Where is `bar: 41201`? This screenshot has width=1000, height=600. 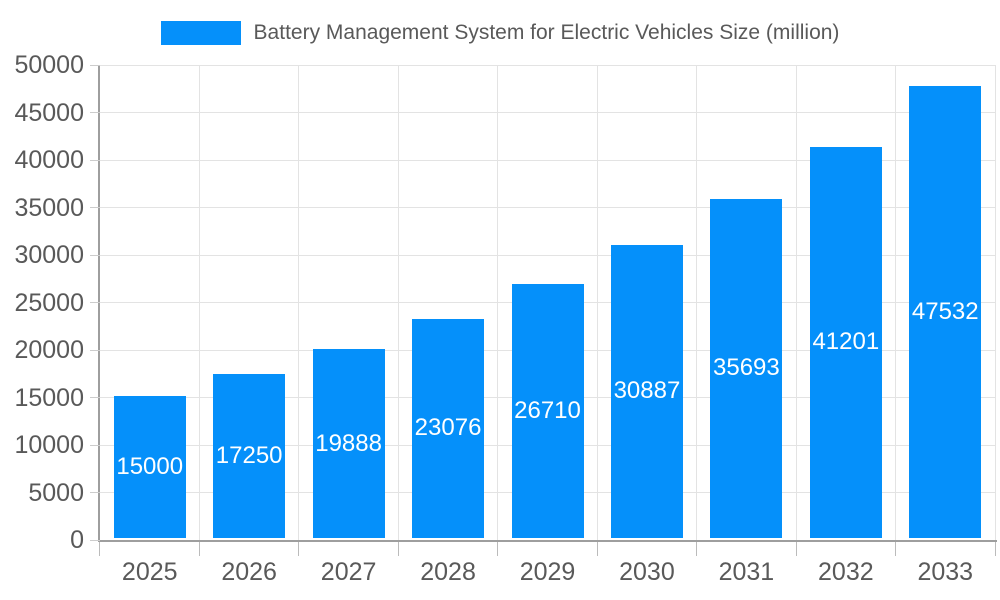
bar: 41201 is located at coordinates (845, 342).